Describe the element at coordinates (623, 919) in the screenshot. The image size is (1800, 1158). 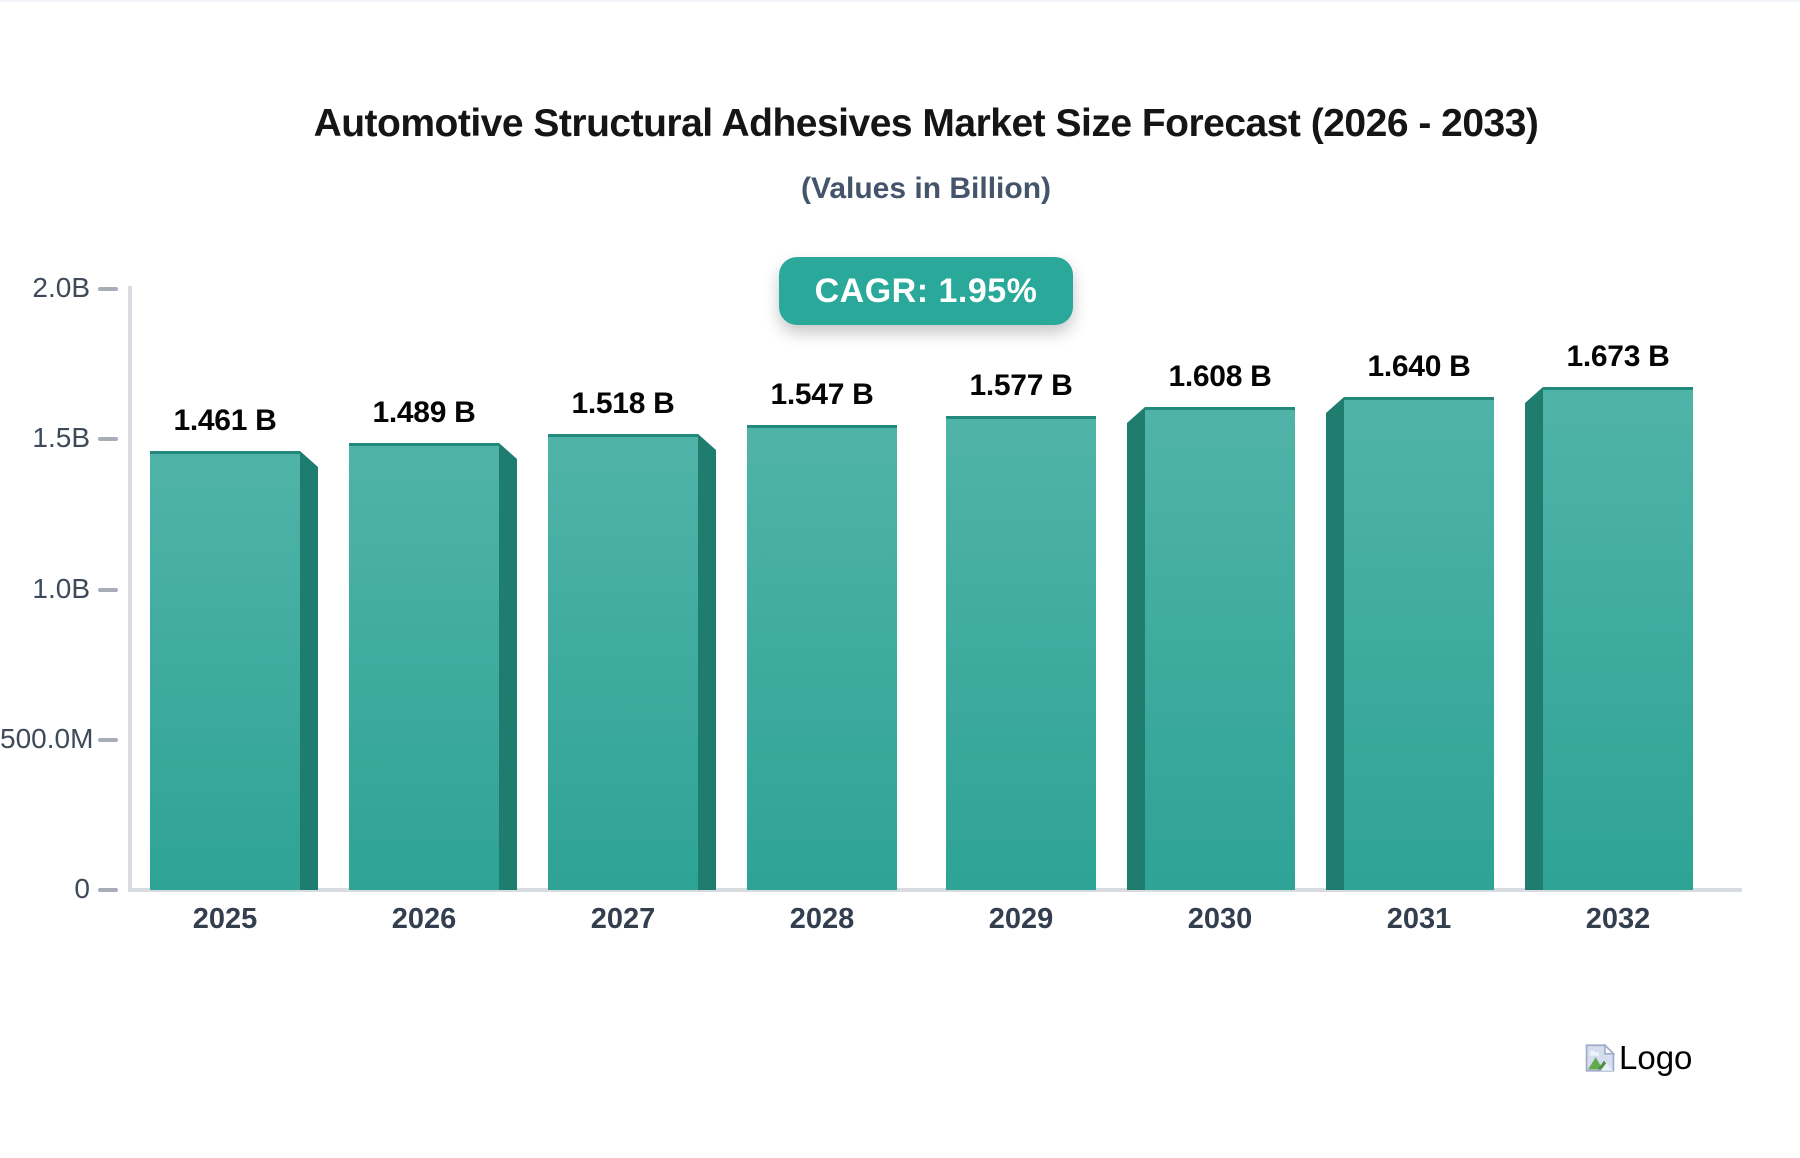
I see `x-tick-label: 2027` at that location.